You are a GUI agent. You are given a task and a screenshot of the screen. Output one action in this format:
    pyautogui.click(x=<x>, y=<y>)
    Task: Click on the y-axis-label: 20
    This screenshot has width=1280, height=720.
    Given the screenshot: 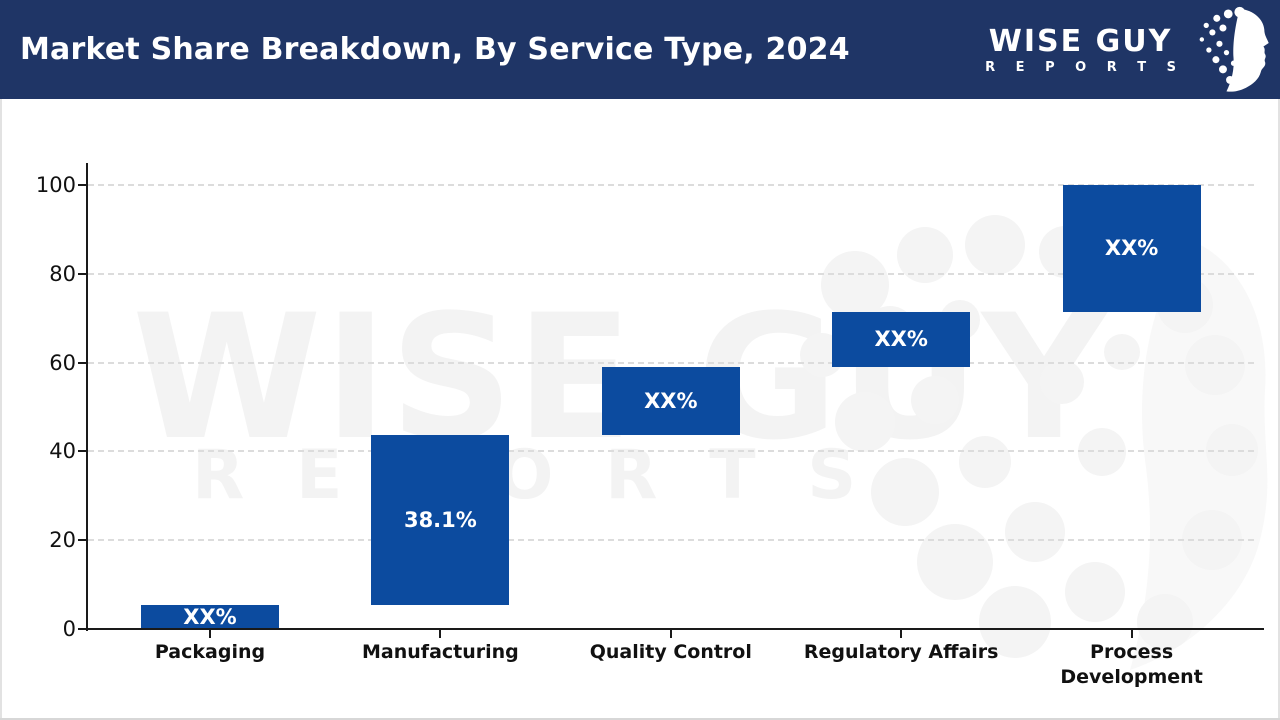 What is the action you would take?
    pyautogui.click(x=62, y=540)
    